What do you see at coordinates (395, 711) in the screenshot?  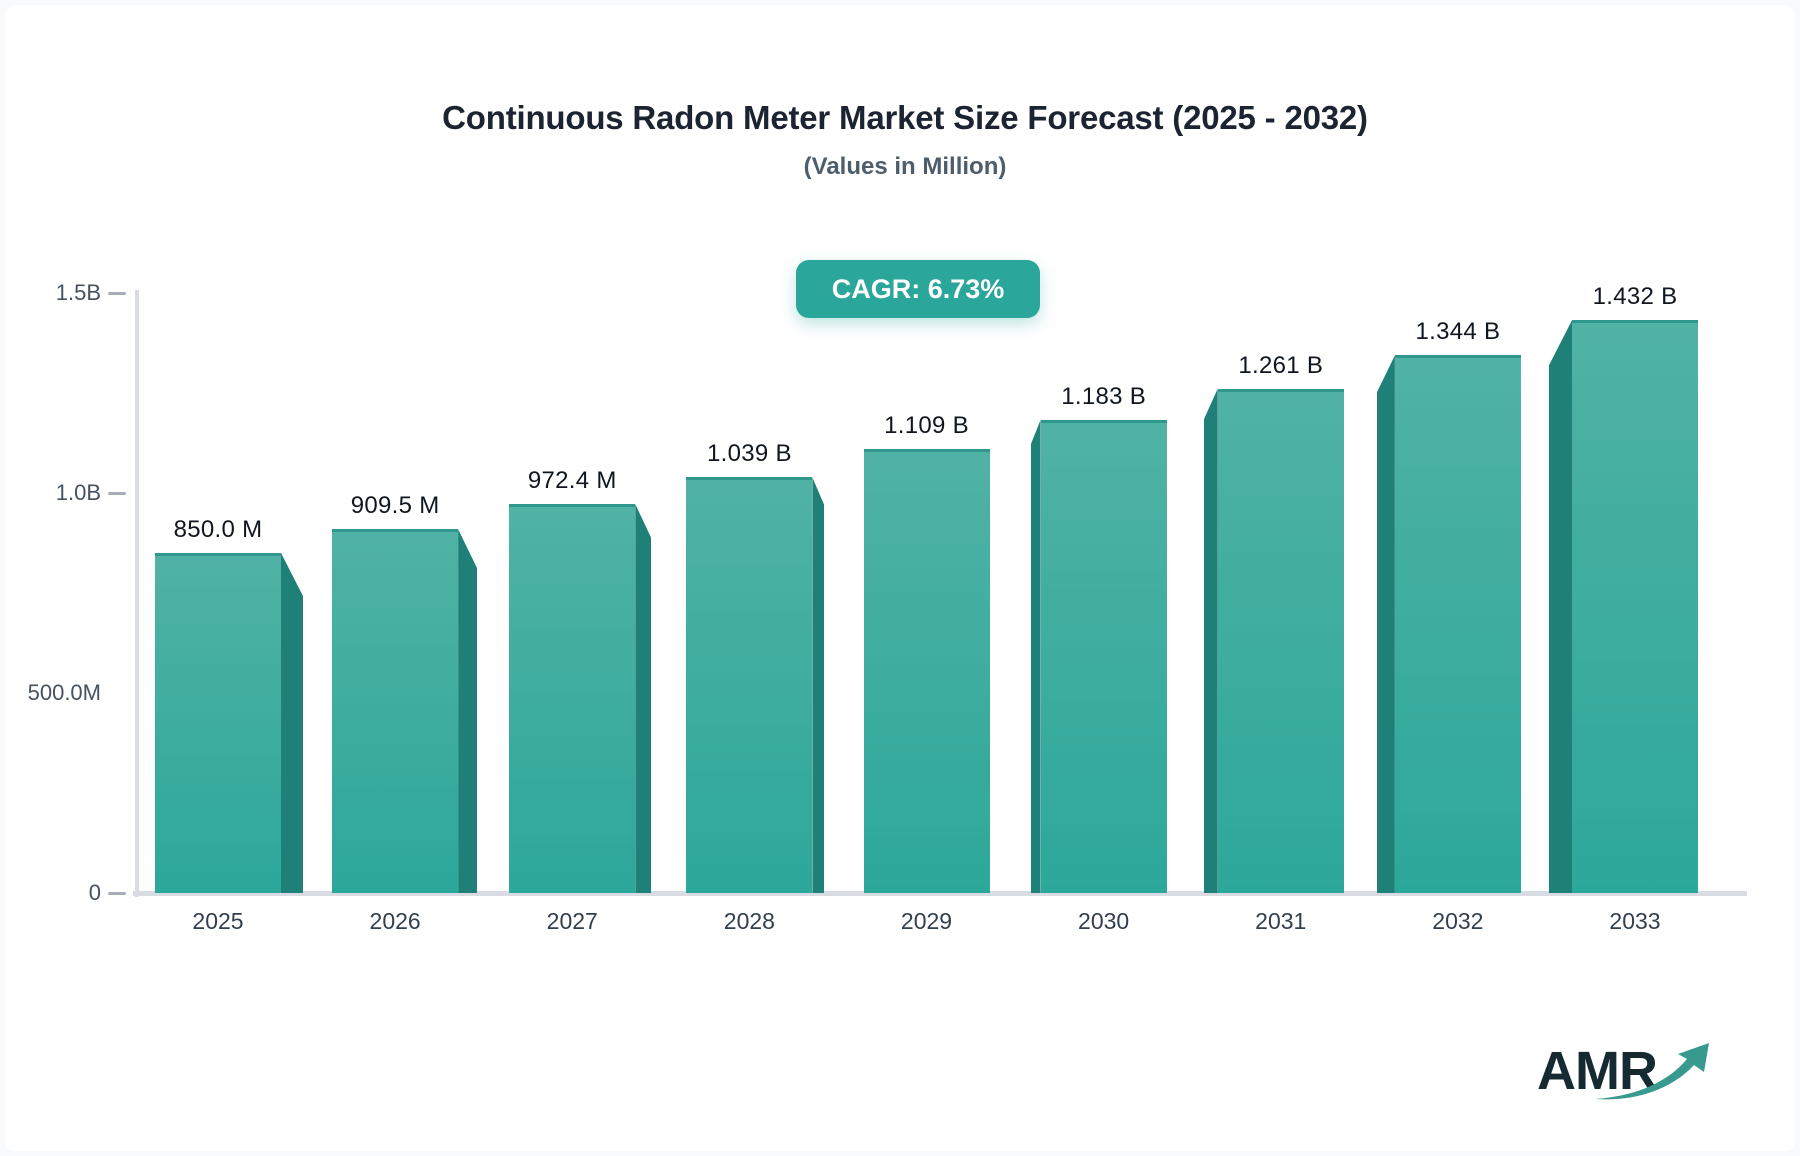 I see `bar-face-2026` at bounding box center [395, 711].